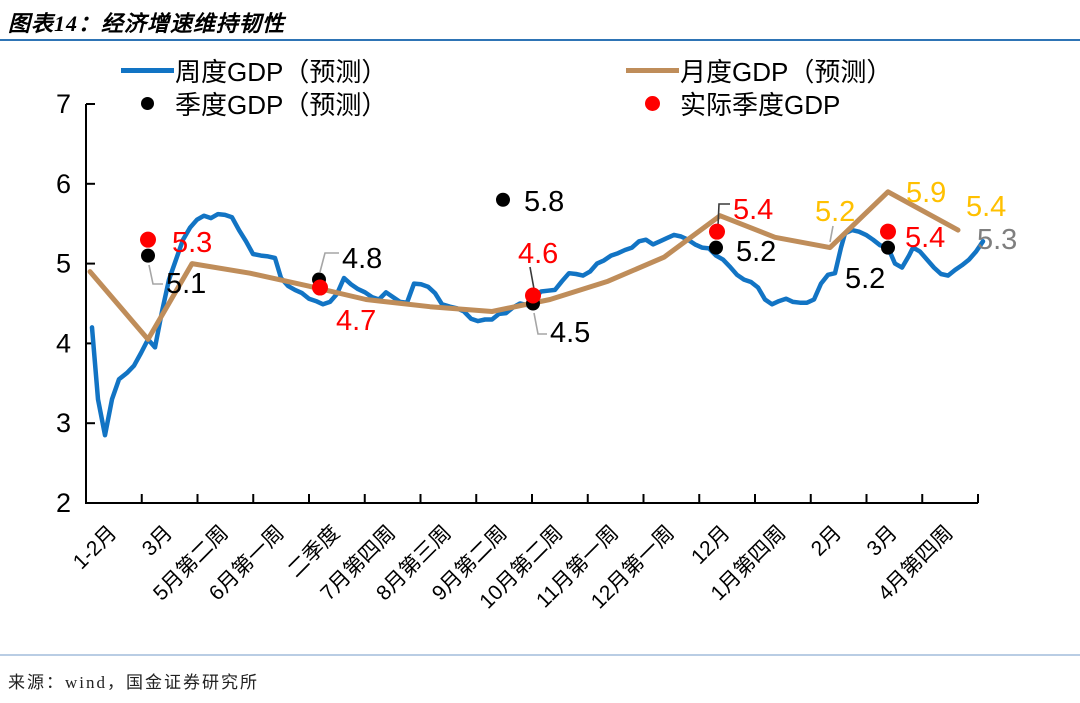  I want to click on legend-item: 季度GDP（预测）, so click(254, 103).